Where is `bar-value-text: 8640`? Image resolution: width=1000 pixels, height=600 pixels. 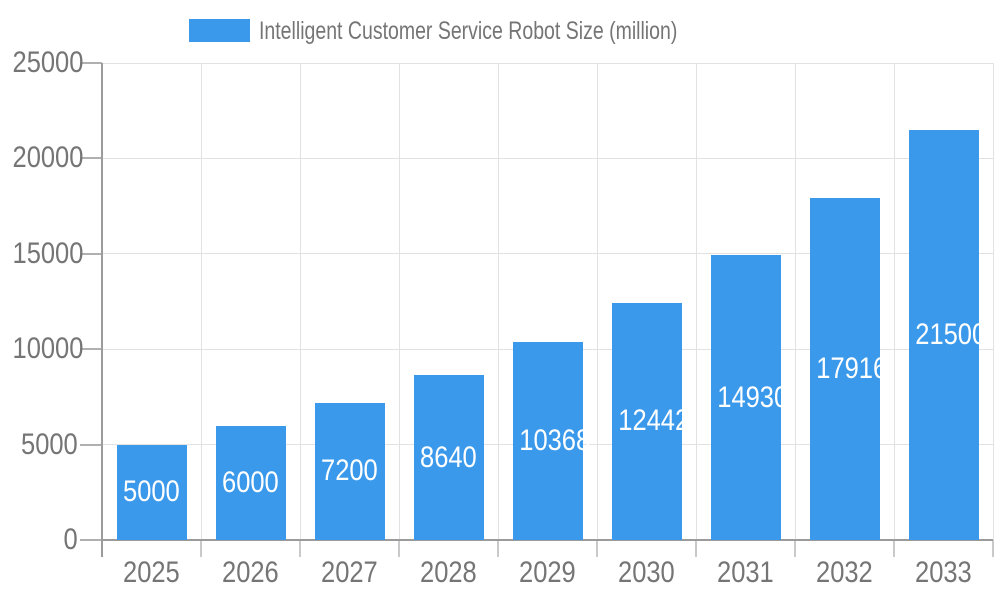 bar-value-text: 8640 is located at coordinates (448, 457).